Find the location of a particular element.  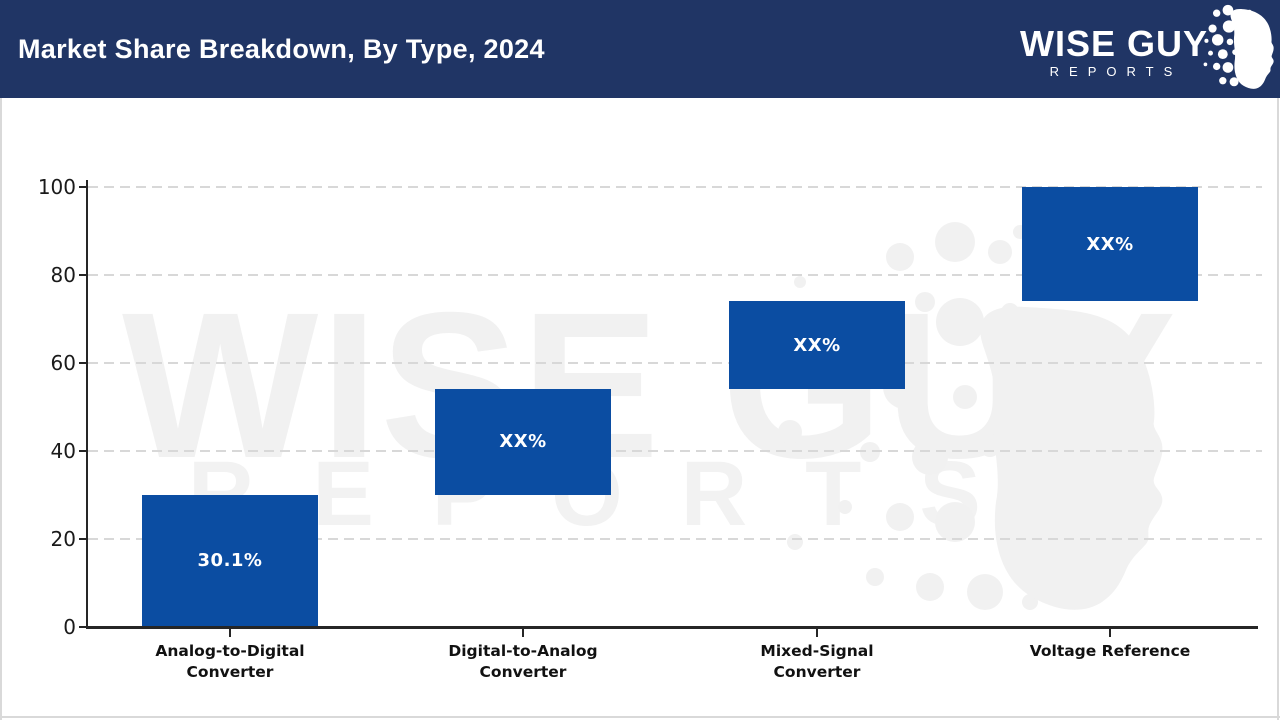

y-tick-label: 20 is located at coordinates (63, 539).